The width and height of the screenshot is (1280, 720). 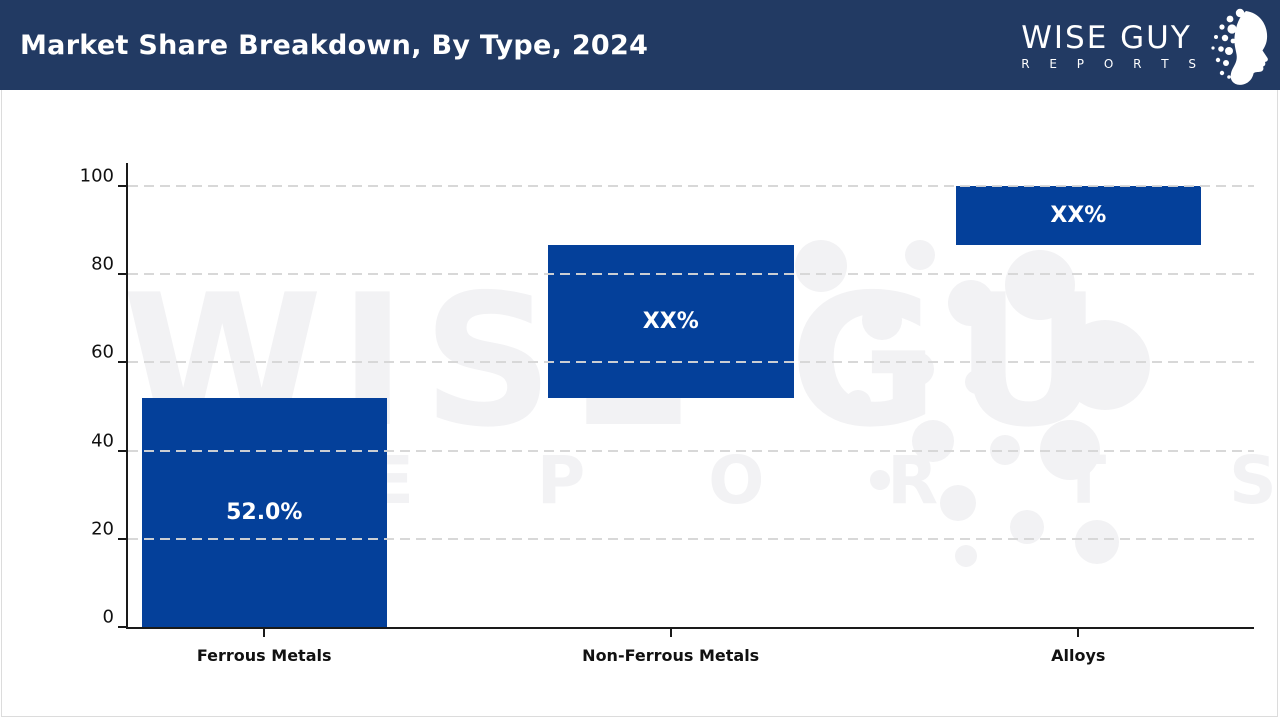 I want to click on logo-text: WISE GUY R E P O R T S, so click(x=1112, y=45).